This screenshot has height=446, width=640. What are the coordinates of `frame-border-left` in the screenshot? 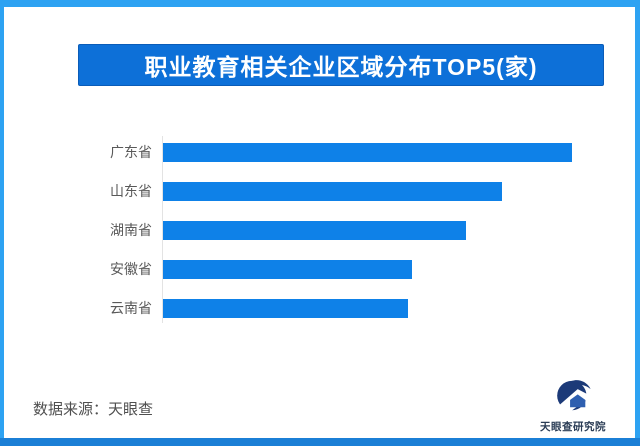 It's located at (2, 223).